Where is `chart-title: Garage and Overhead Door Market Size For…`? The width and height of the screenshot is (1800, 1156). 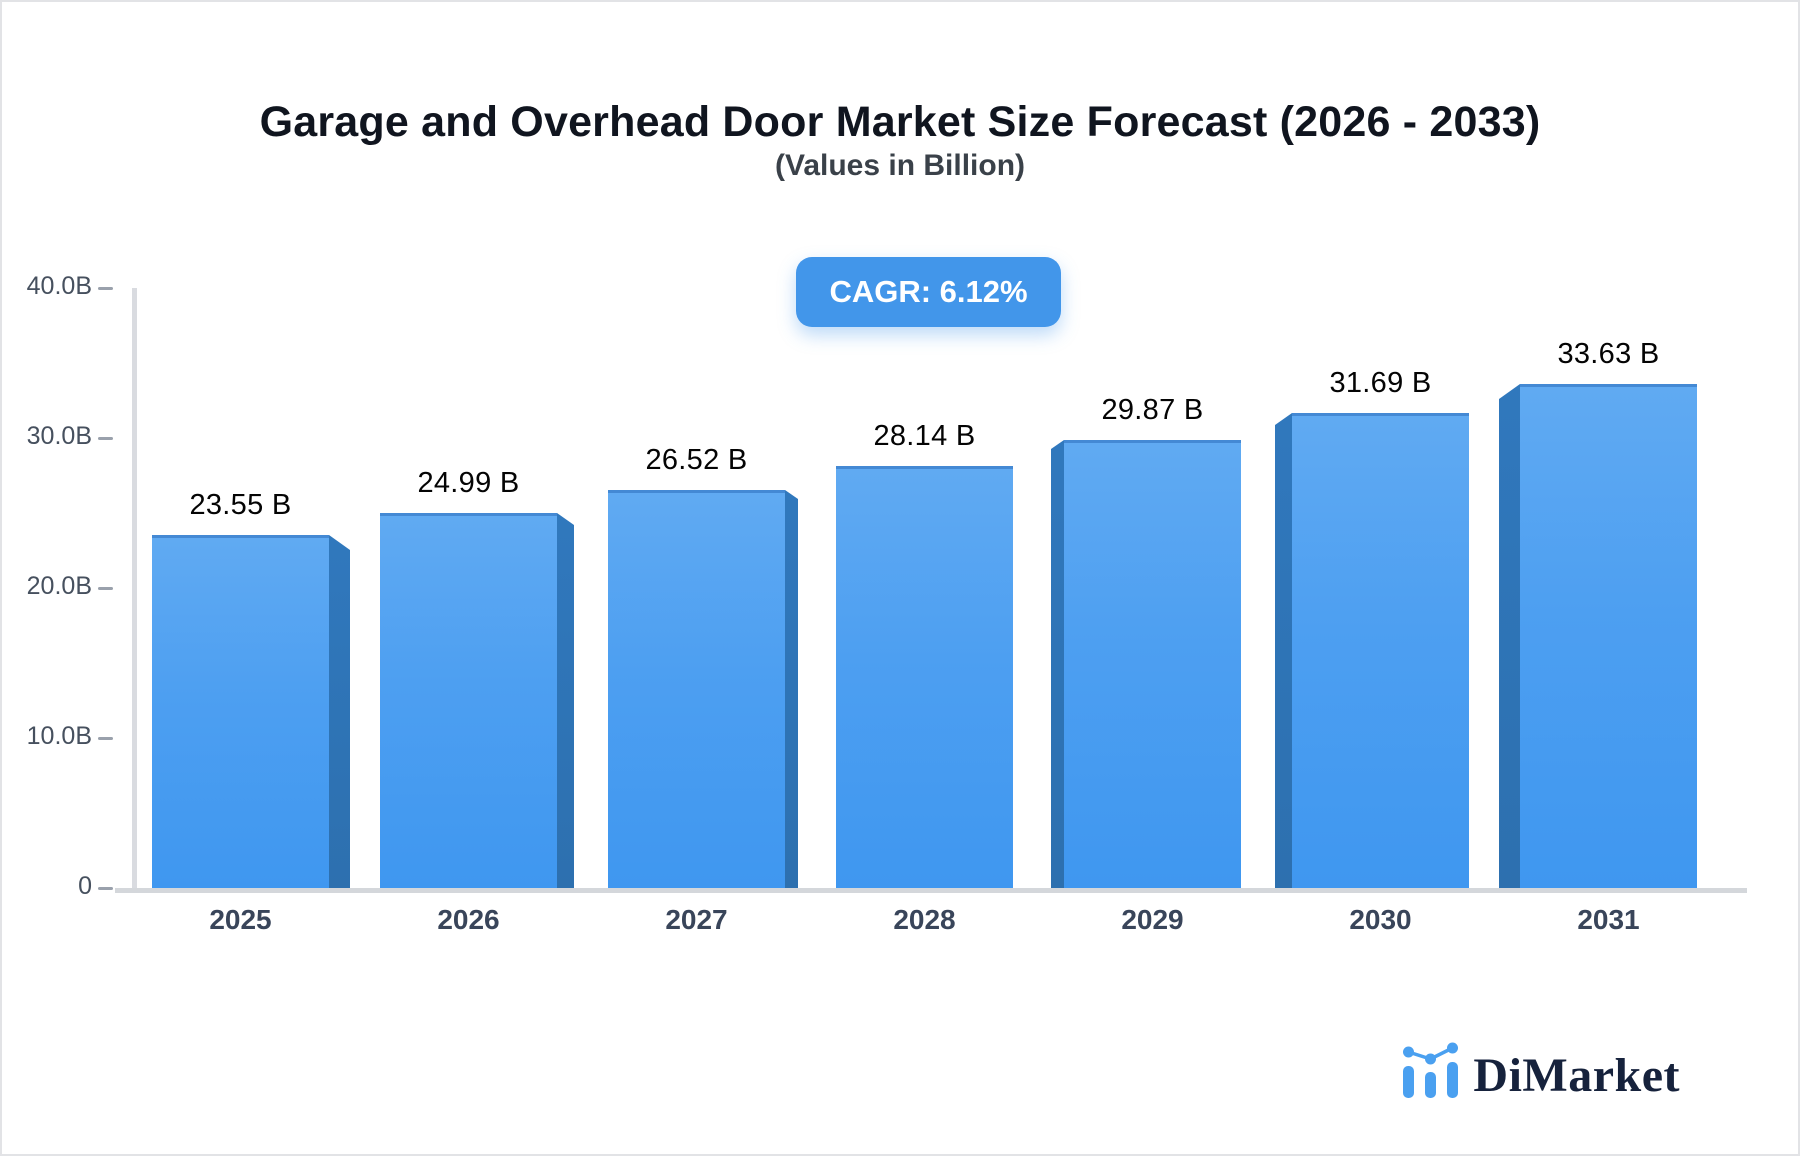
chart-title: Garage and Overhead Door Market Size For… is located at coordinates (900, 122).